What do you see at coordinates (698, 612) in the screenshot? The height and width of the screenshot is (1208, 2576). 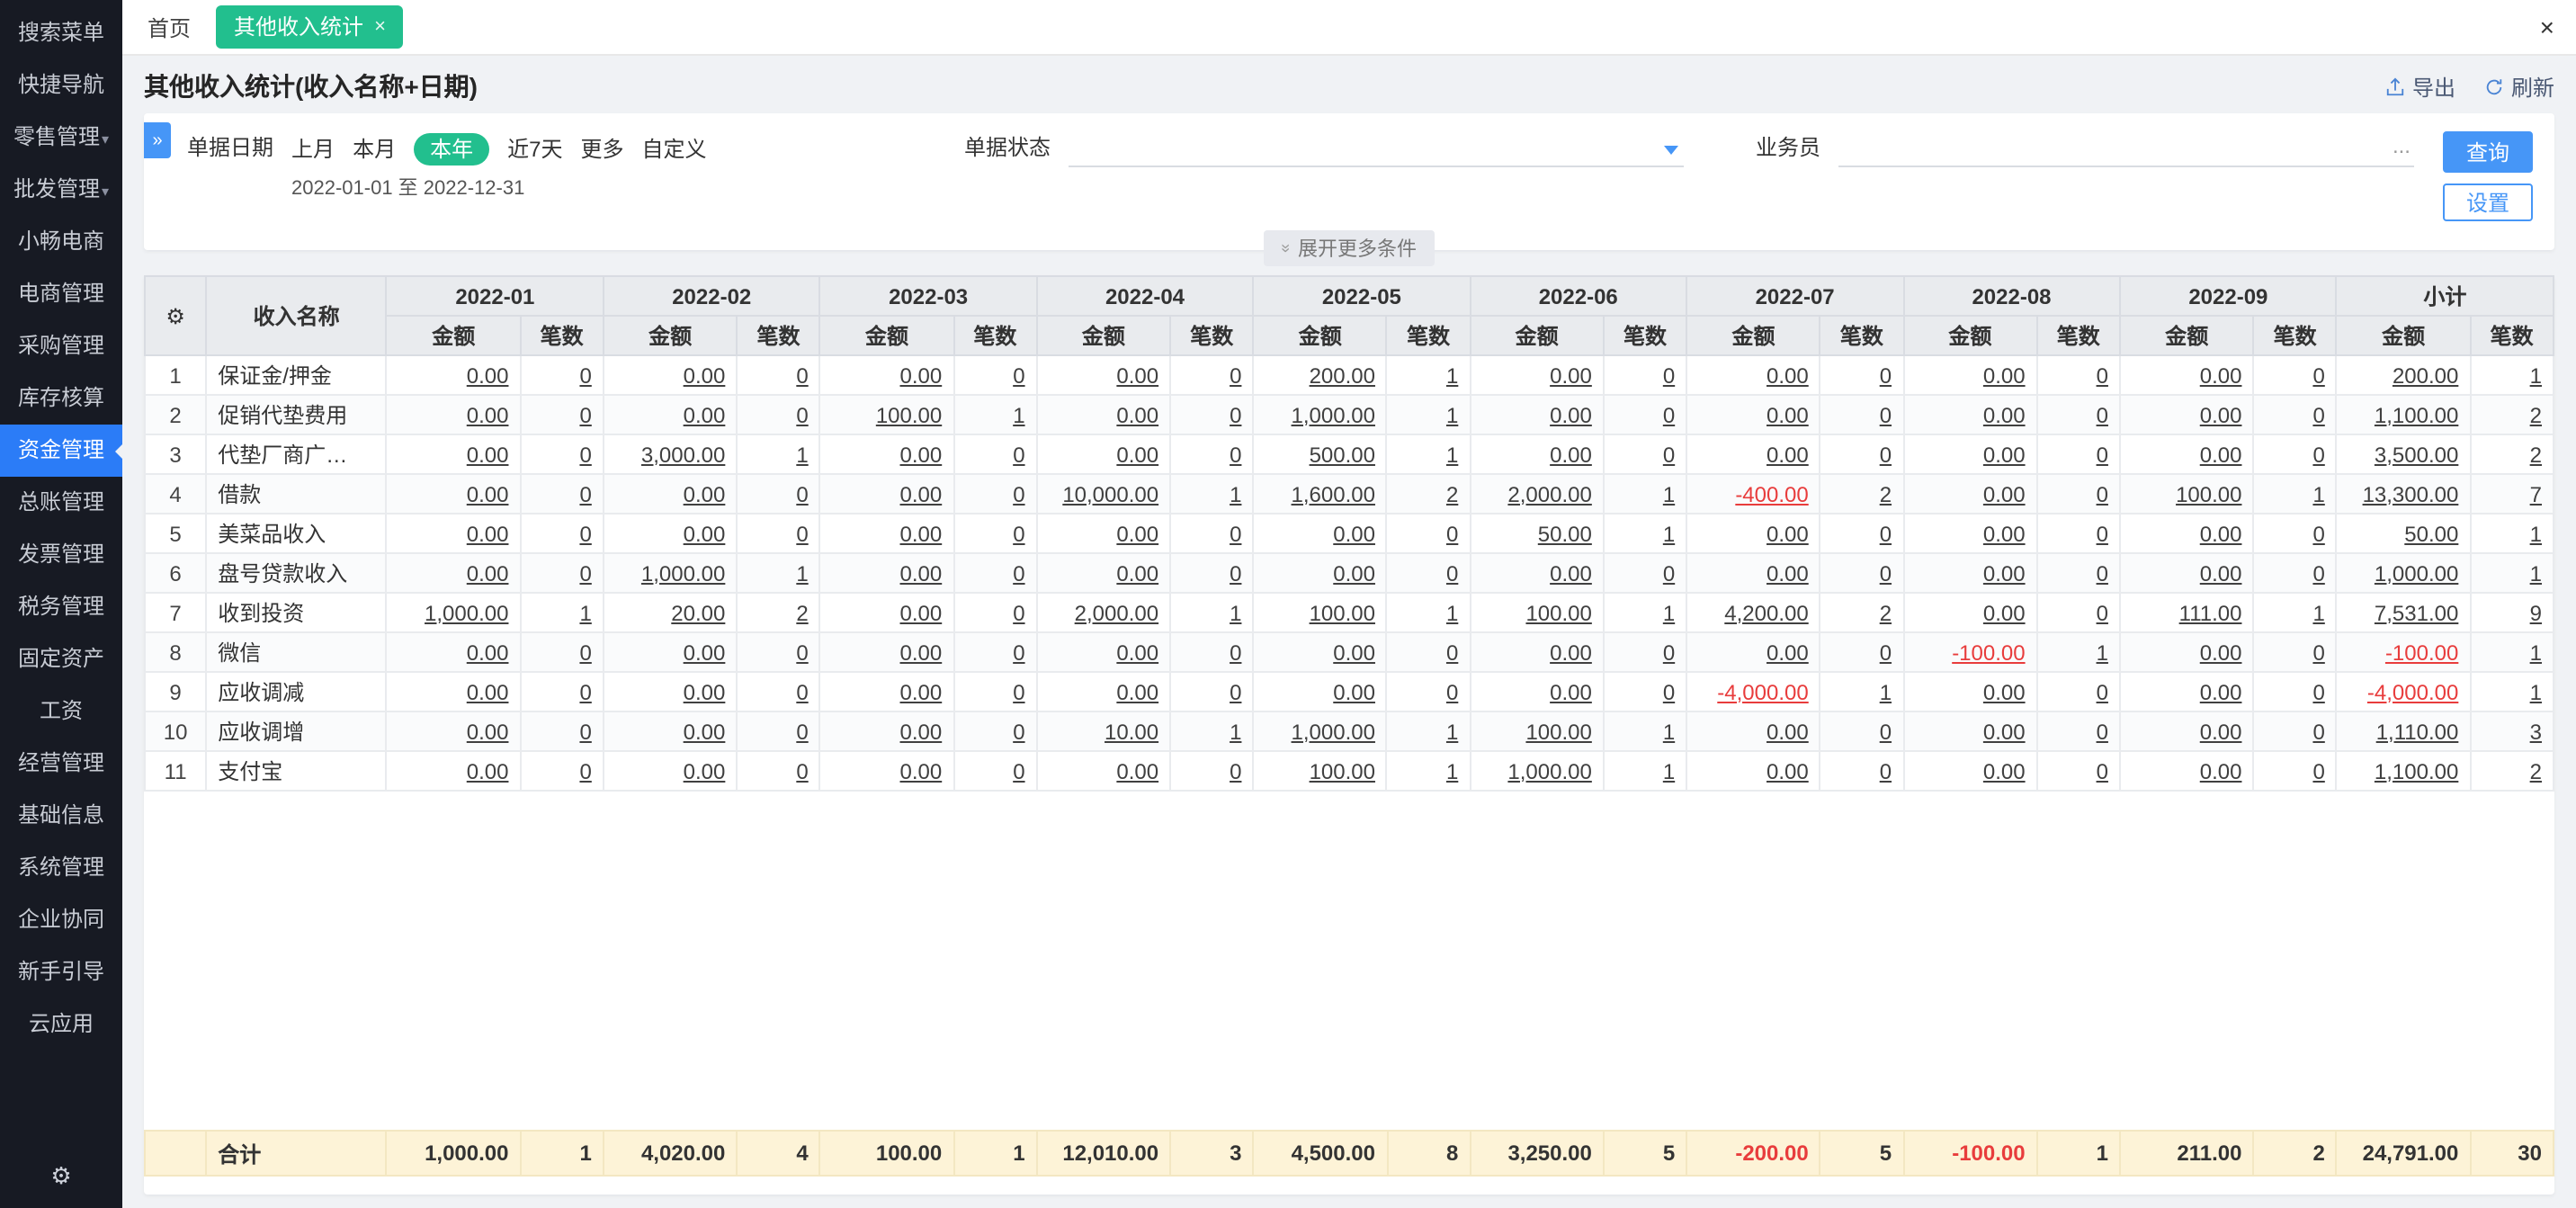 I see `amount-link: 20.00` at bounding box center [698, 612].